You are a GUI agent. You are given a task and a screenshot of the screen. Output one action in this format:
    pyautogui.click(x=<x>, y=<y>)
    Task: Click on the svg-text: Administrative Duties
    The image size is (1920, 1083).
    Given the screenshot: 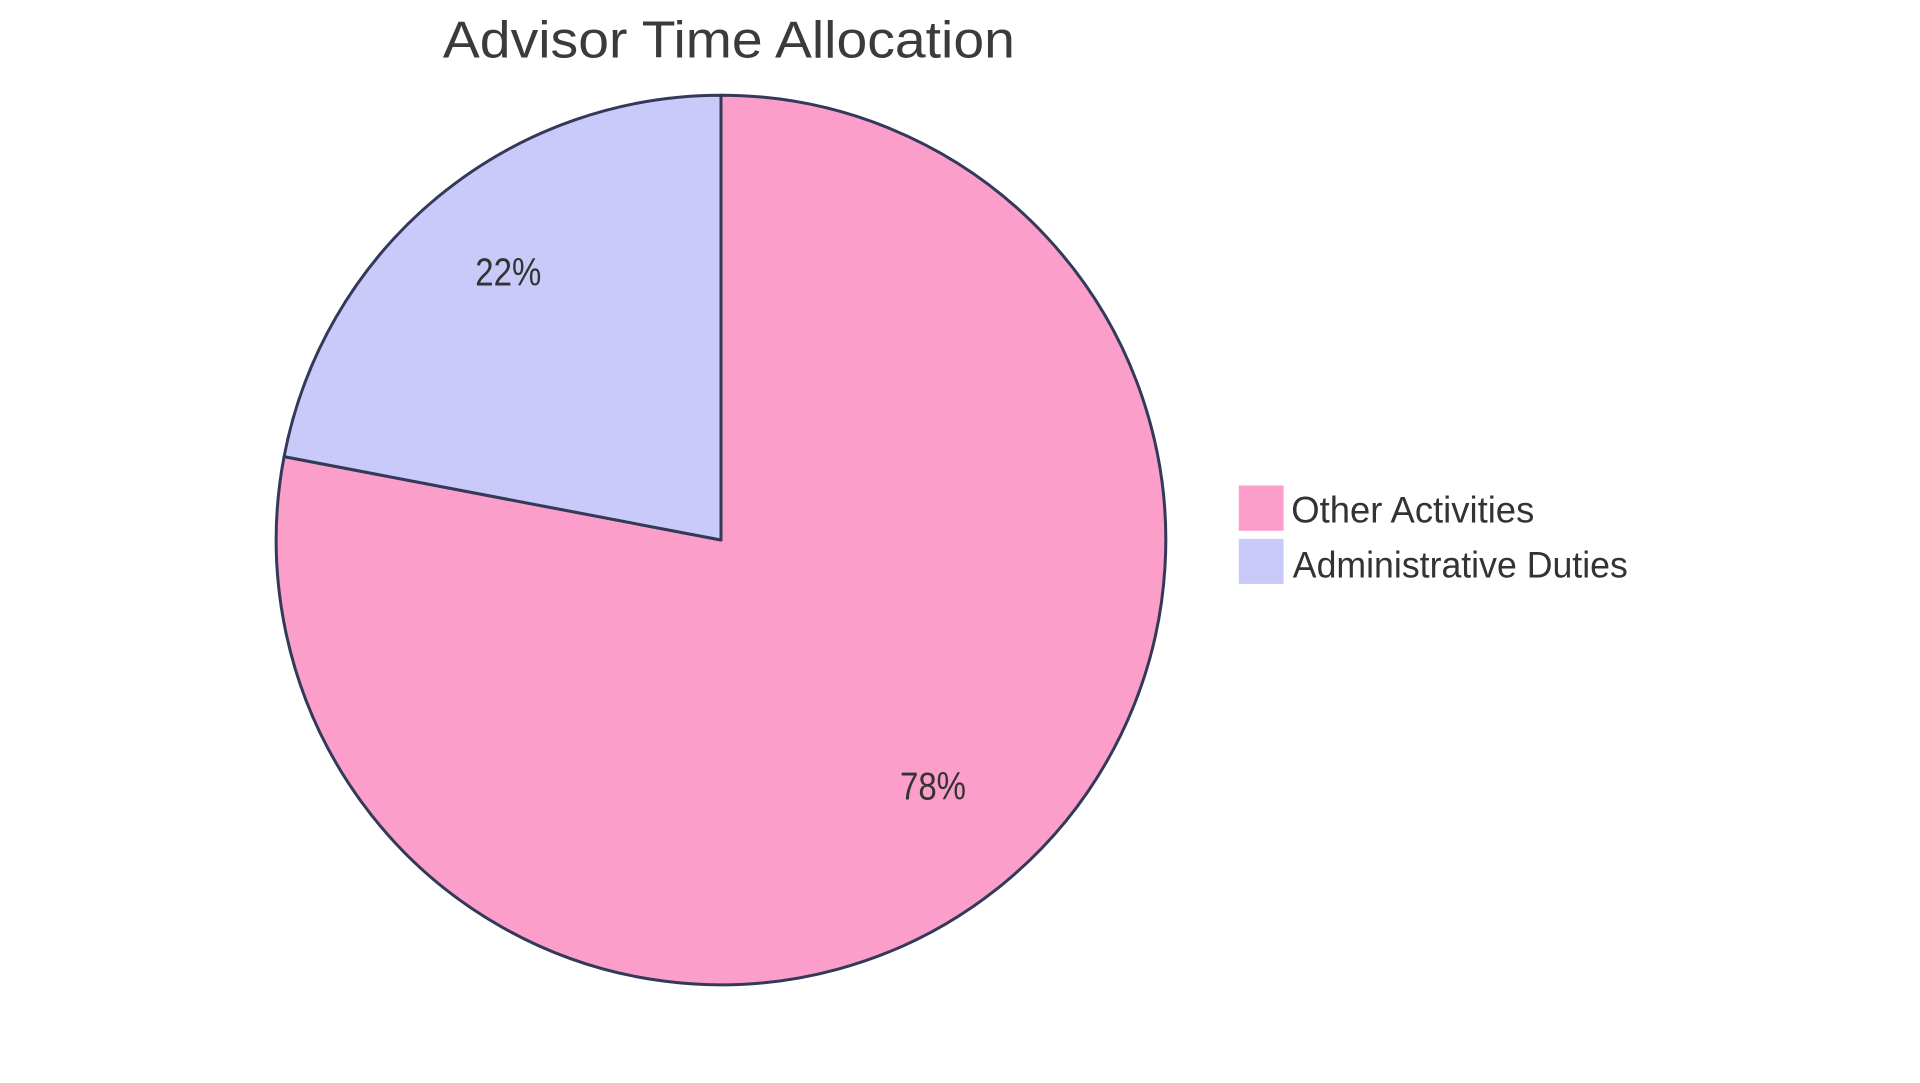 What is the action you would take?
    pyautogui.click(x=1460, y=565)
    